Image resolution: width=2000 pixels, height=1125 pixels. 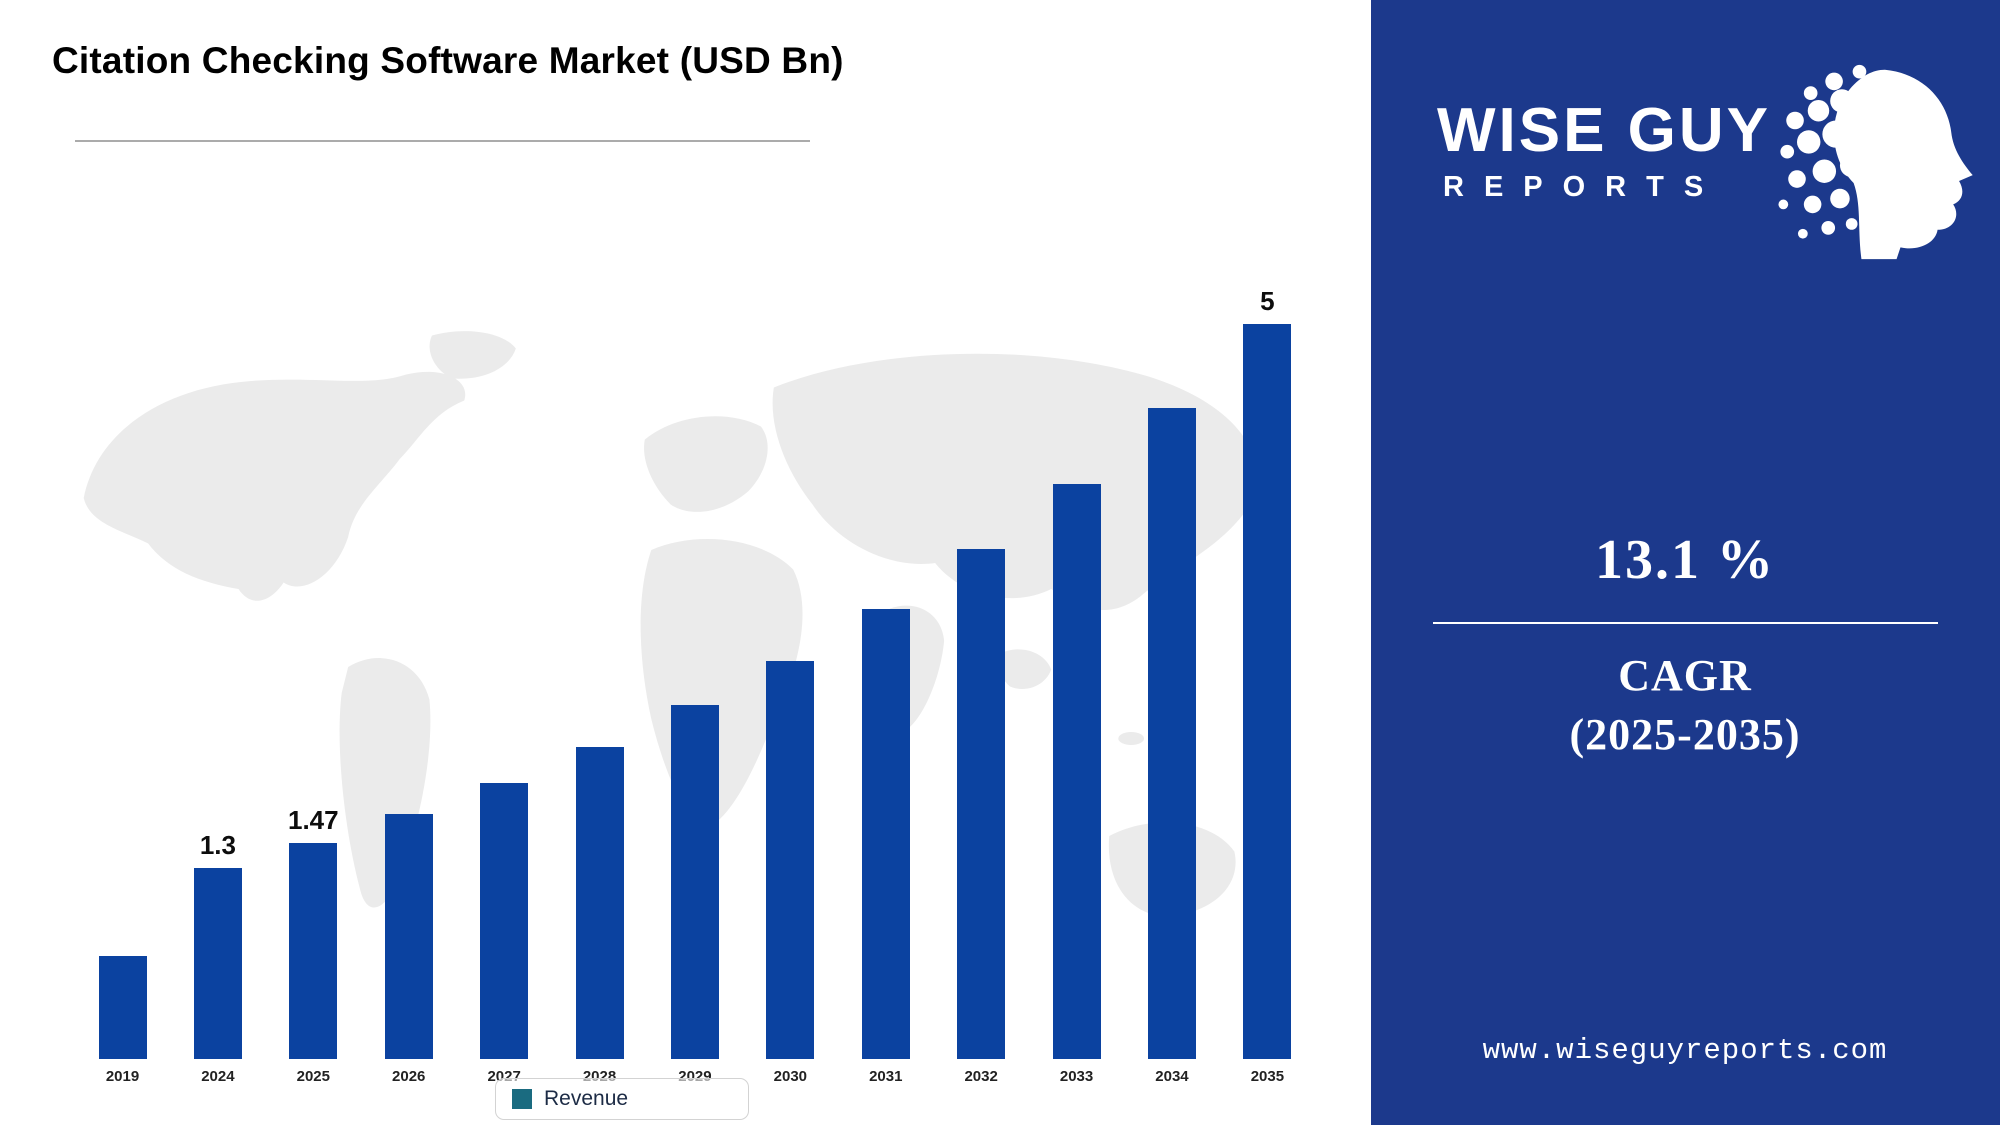 I want to click on bar-column: 1.3 2024, so click(x=217, y=958).